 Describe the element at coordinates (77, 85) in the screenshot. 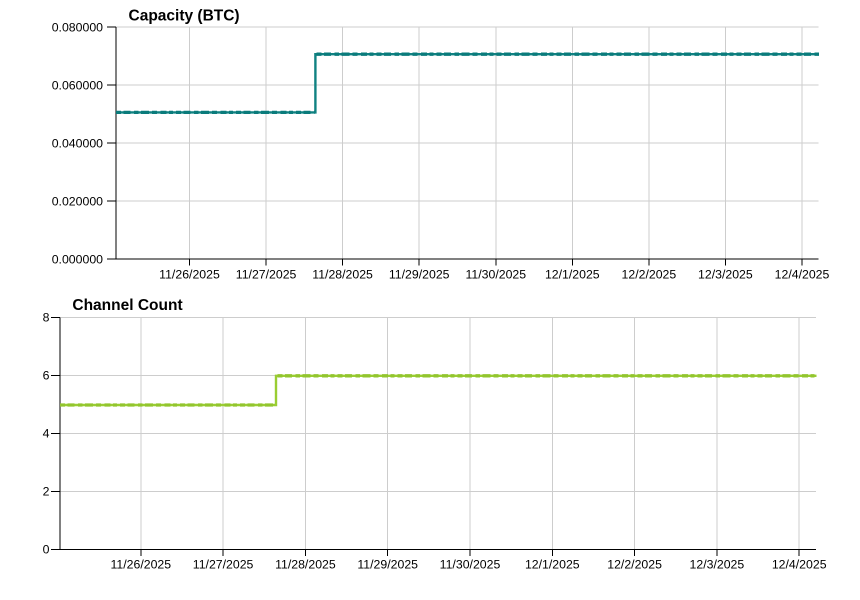

I see `svg-text: 0.060000` at that location.